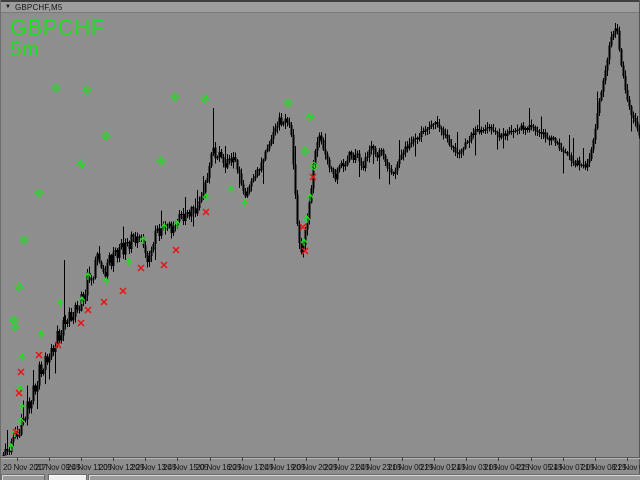 This screenshot has width=640, height=480. What do you see at coordinates (8, 7) in the screenshot?
I see `chevron-down-icon: ▼` at bounding box center [8, 7].